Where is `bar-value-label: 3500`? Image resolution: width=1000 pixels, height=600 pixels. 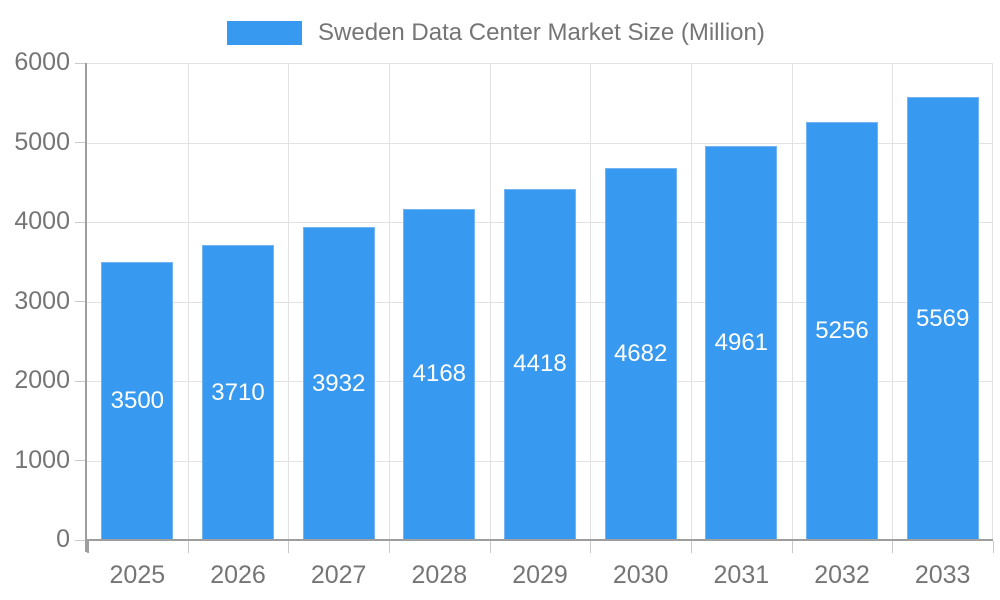 bar-value-label: 3500 is located at coordinates (137, 400).